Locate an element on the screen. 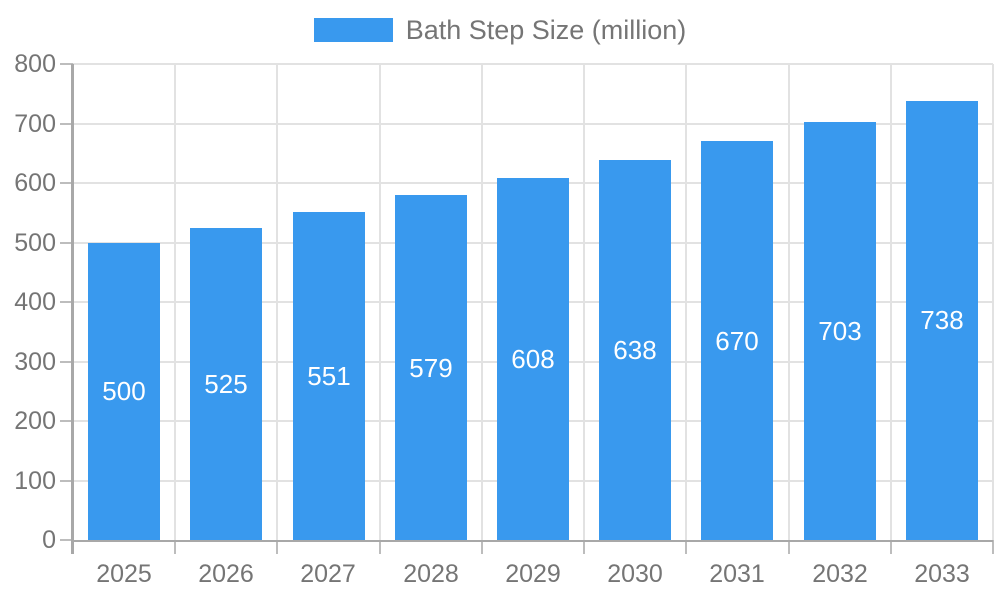 This screenshot has width=1000, height=600. legend: Bath Step Size (million) is located at coordinates (500, 29).